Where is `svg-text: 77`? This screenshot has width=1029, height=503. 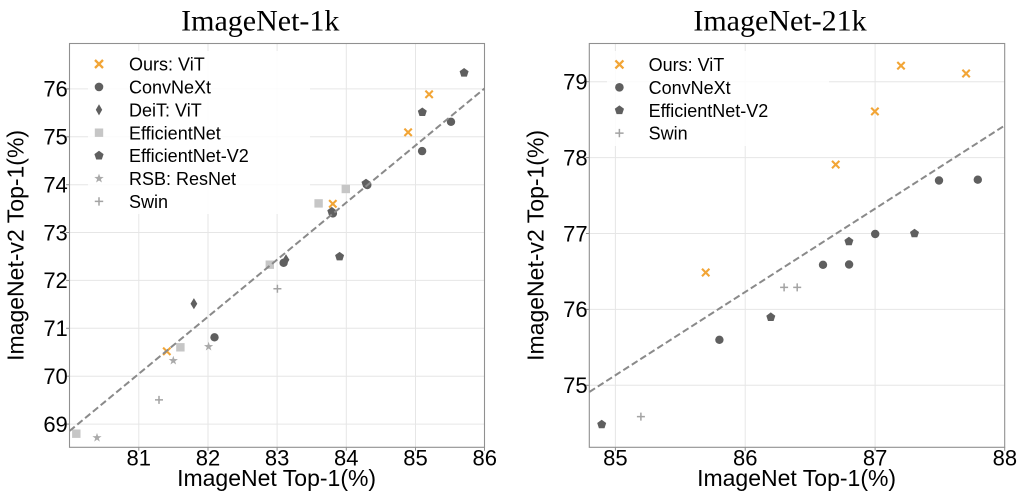
svg-text: 77 is located at coordinates (575, 233).